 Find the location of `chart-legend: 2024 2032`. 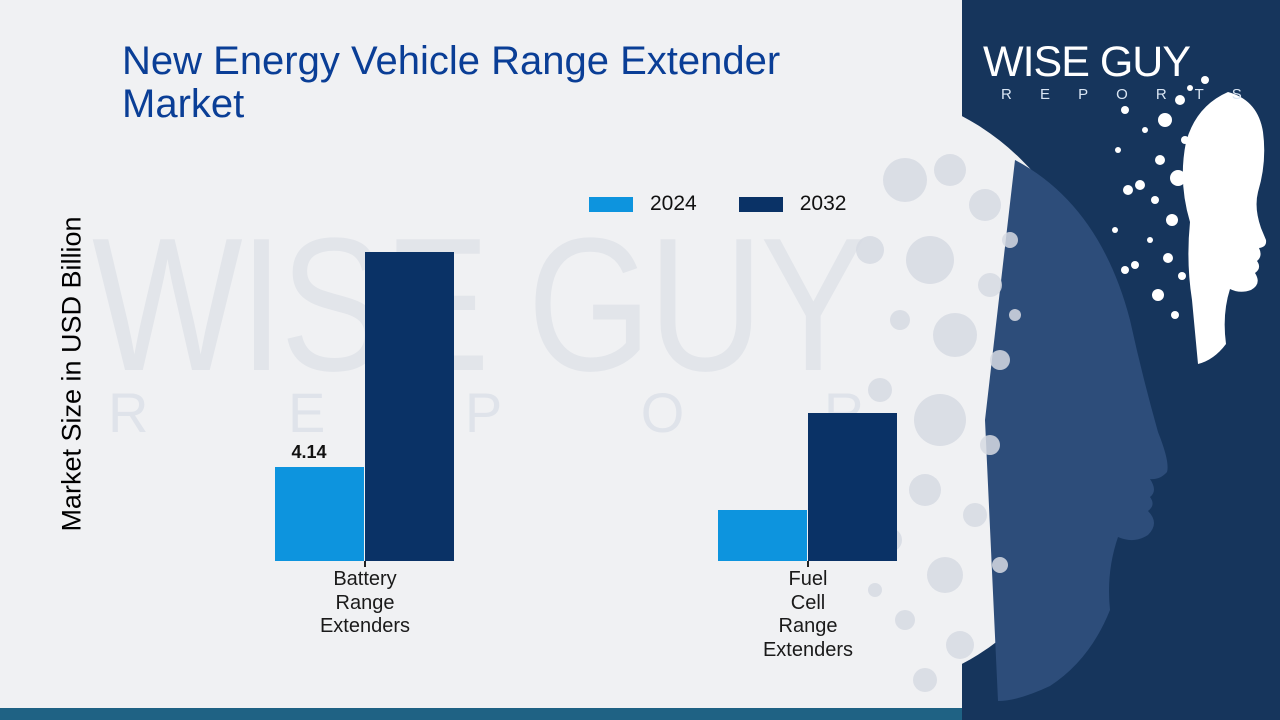

chart-legend: 2024 2032 is located at coordinates (717, 204).